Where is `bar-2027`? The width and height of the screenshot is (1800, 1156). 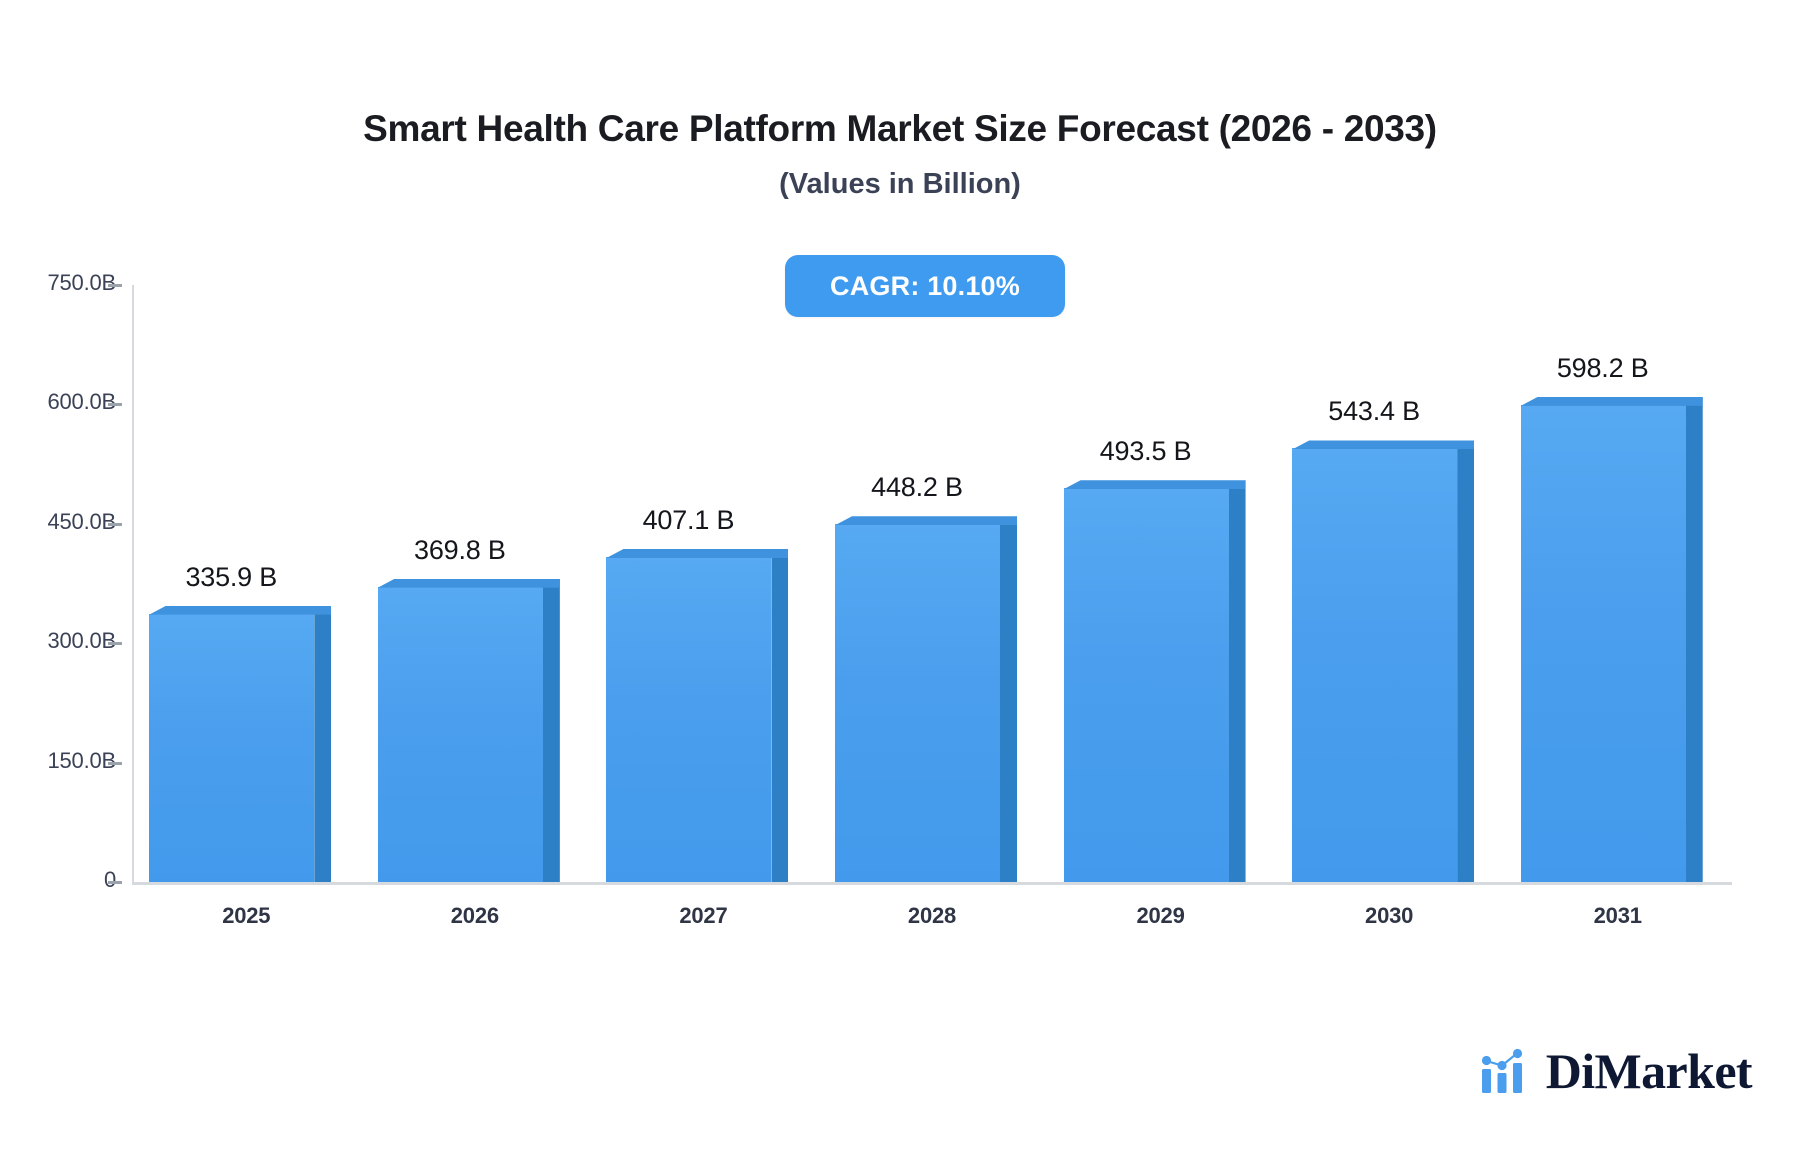 bar-2027 is located at coordinates (697, 715).